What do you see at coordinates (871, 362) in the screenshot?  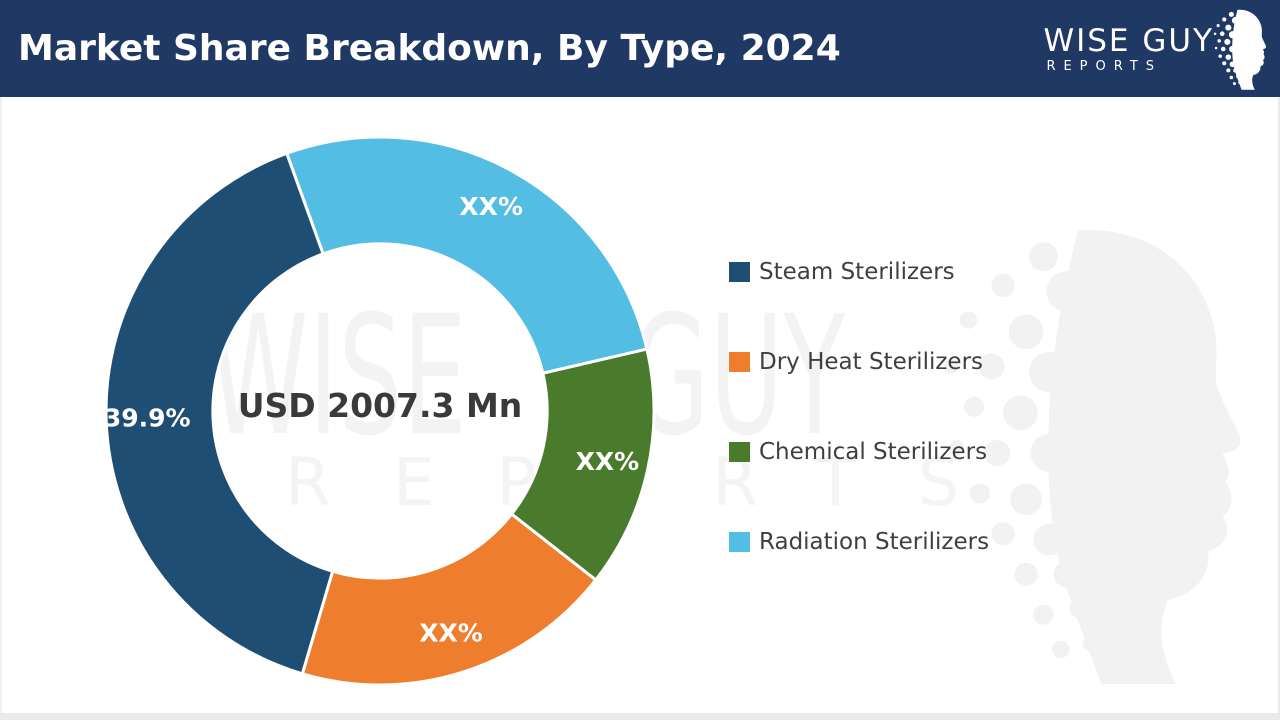 I see `legend-label: Dry Heat Sterilizers` at bounding box center [871, 362].